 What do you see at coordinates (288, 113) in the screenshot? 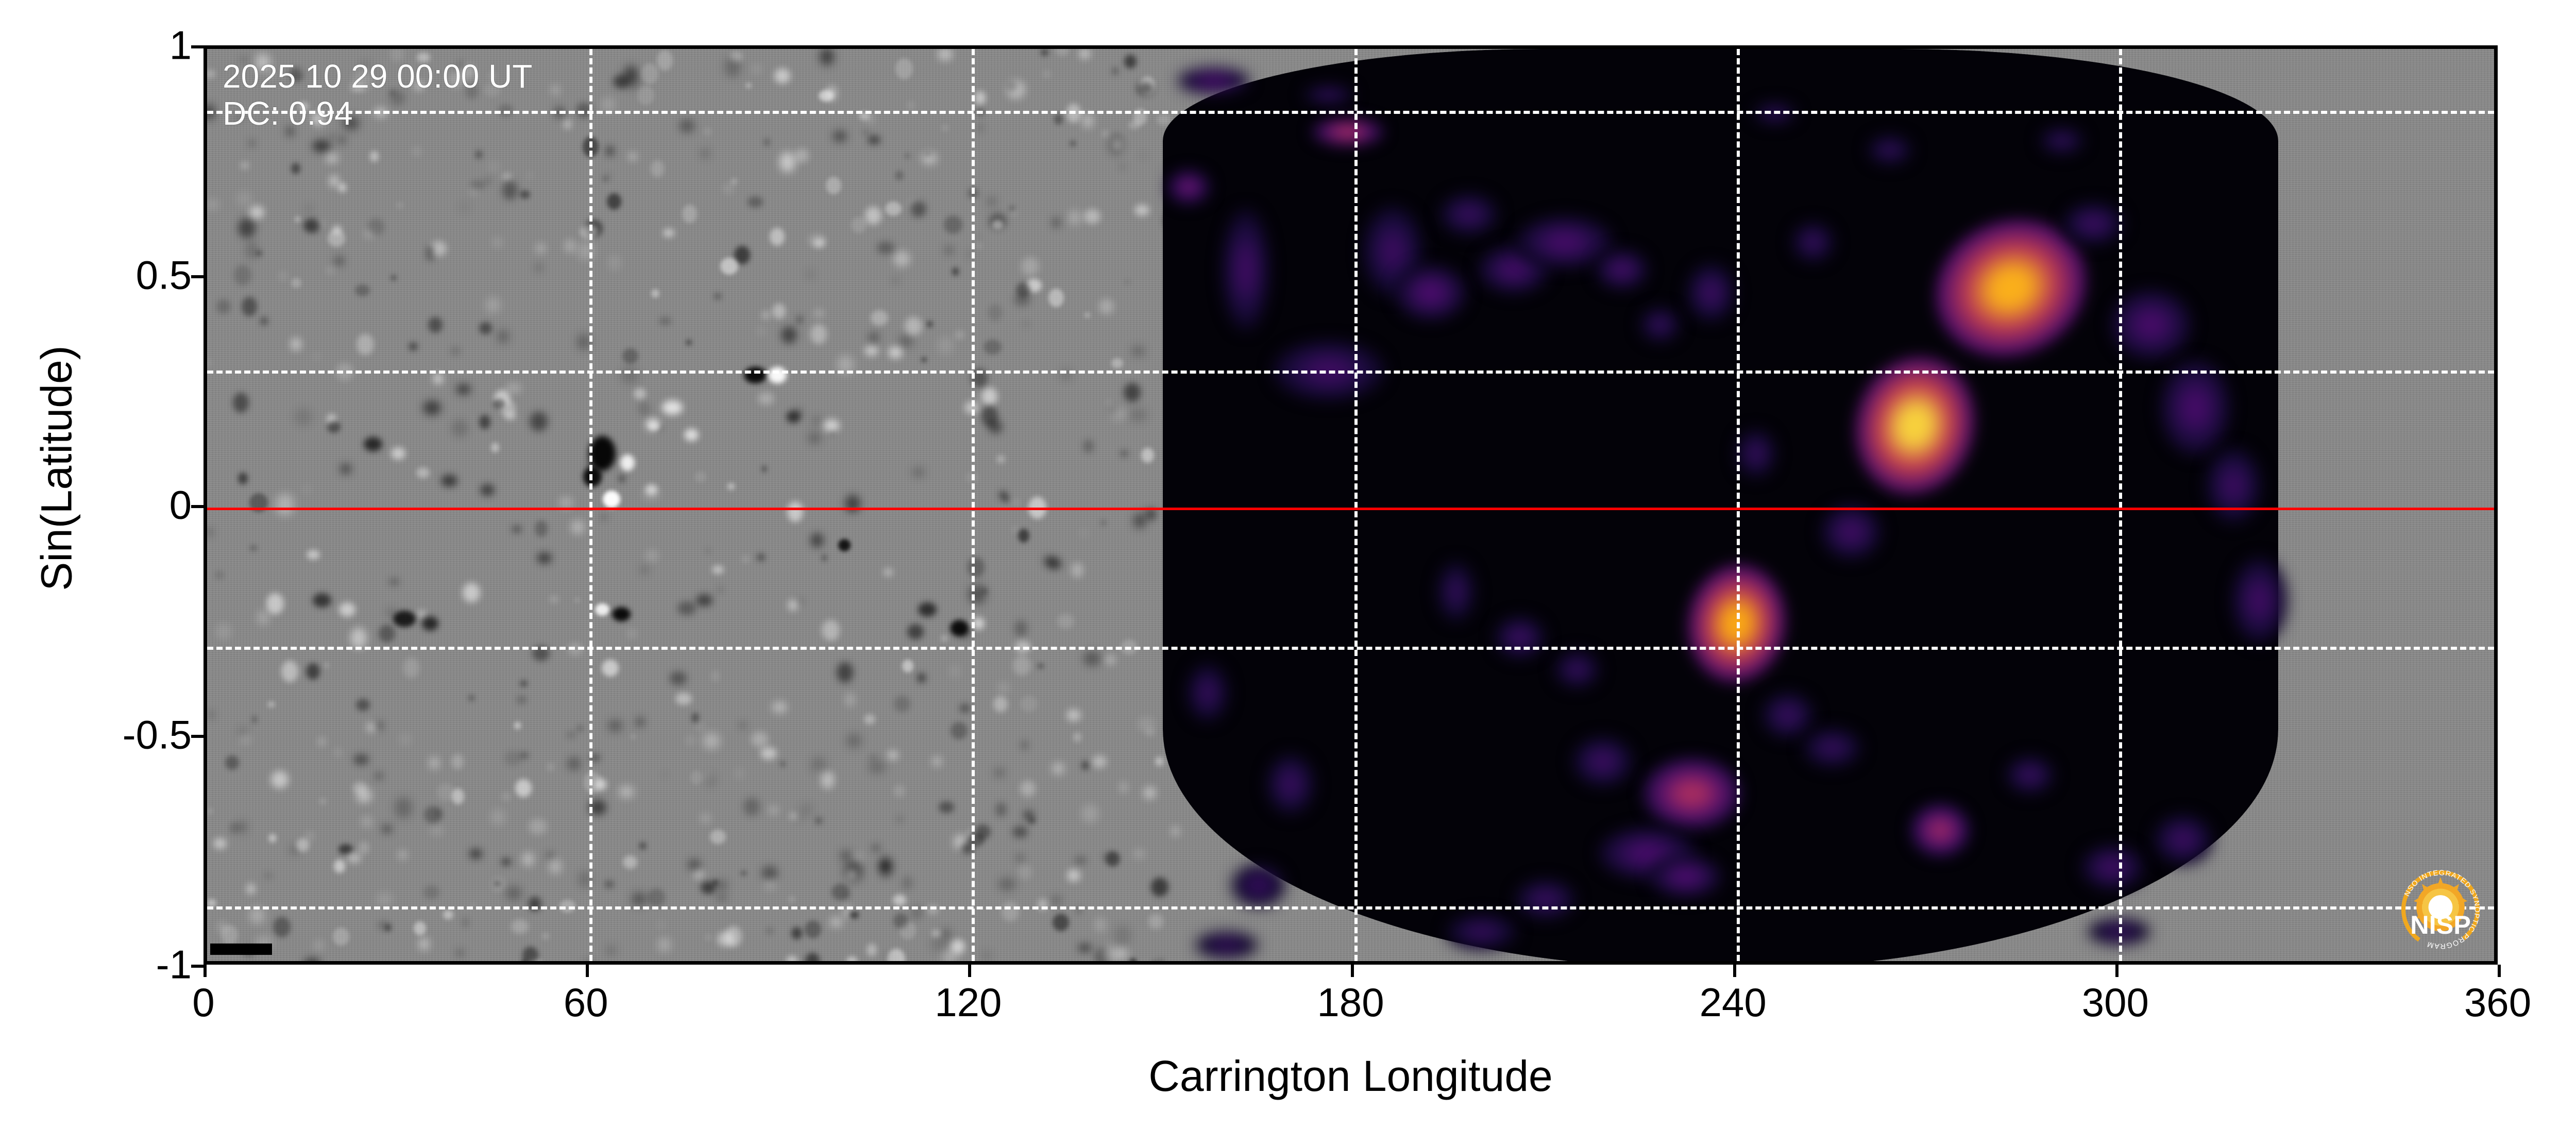
I see `duty-cycle-text: DC: 0.94` at bounding box center [288, 113].